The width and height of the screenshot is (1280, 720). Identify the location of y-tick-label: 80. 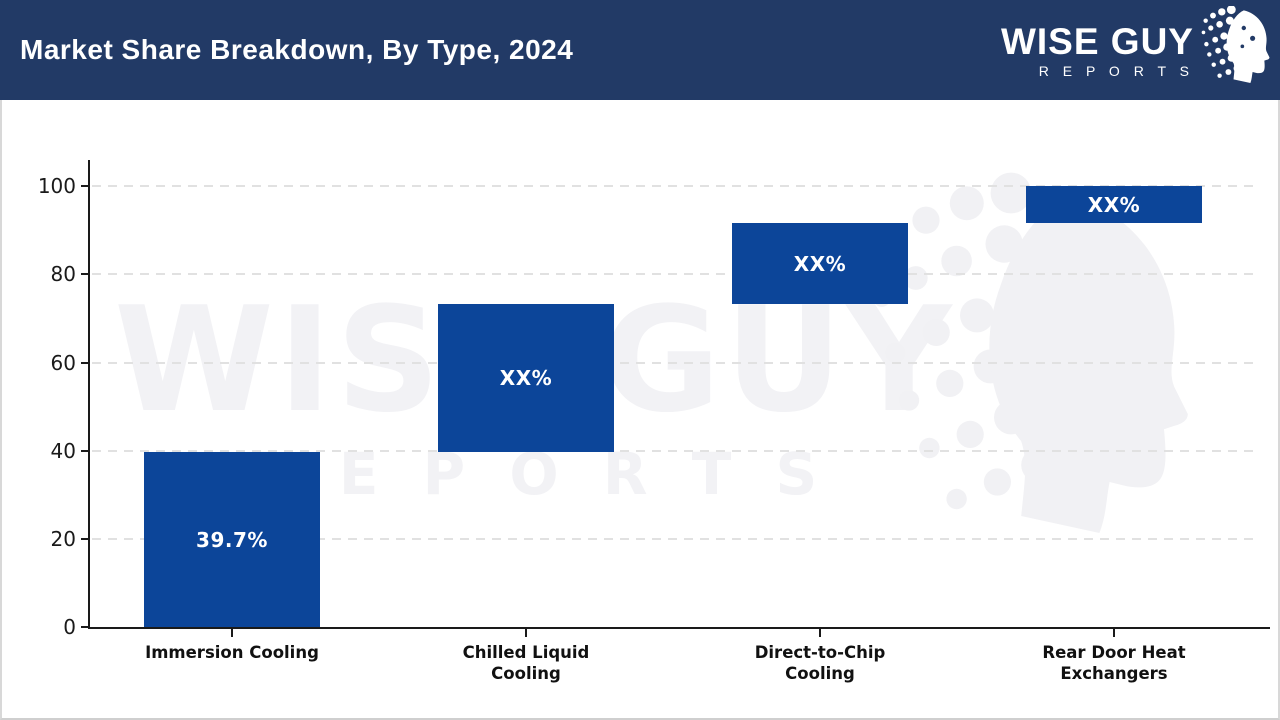
(63, 274).